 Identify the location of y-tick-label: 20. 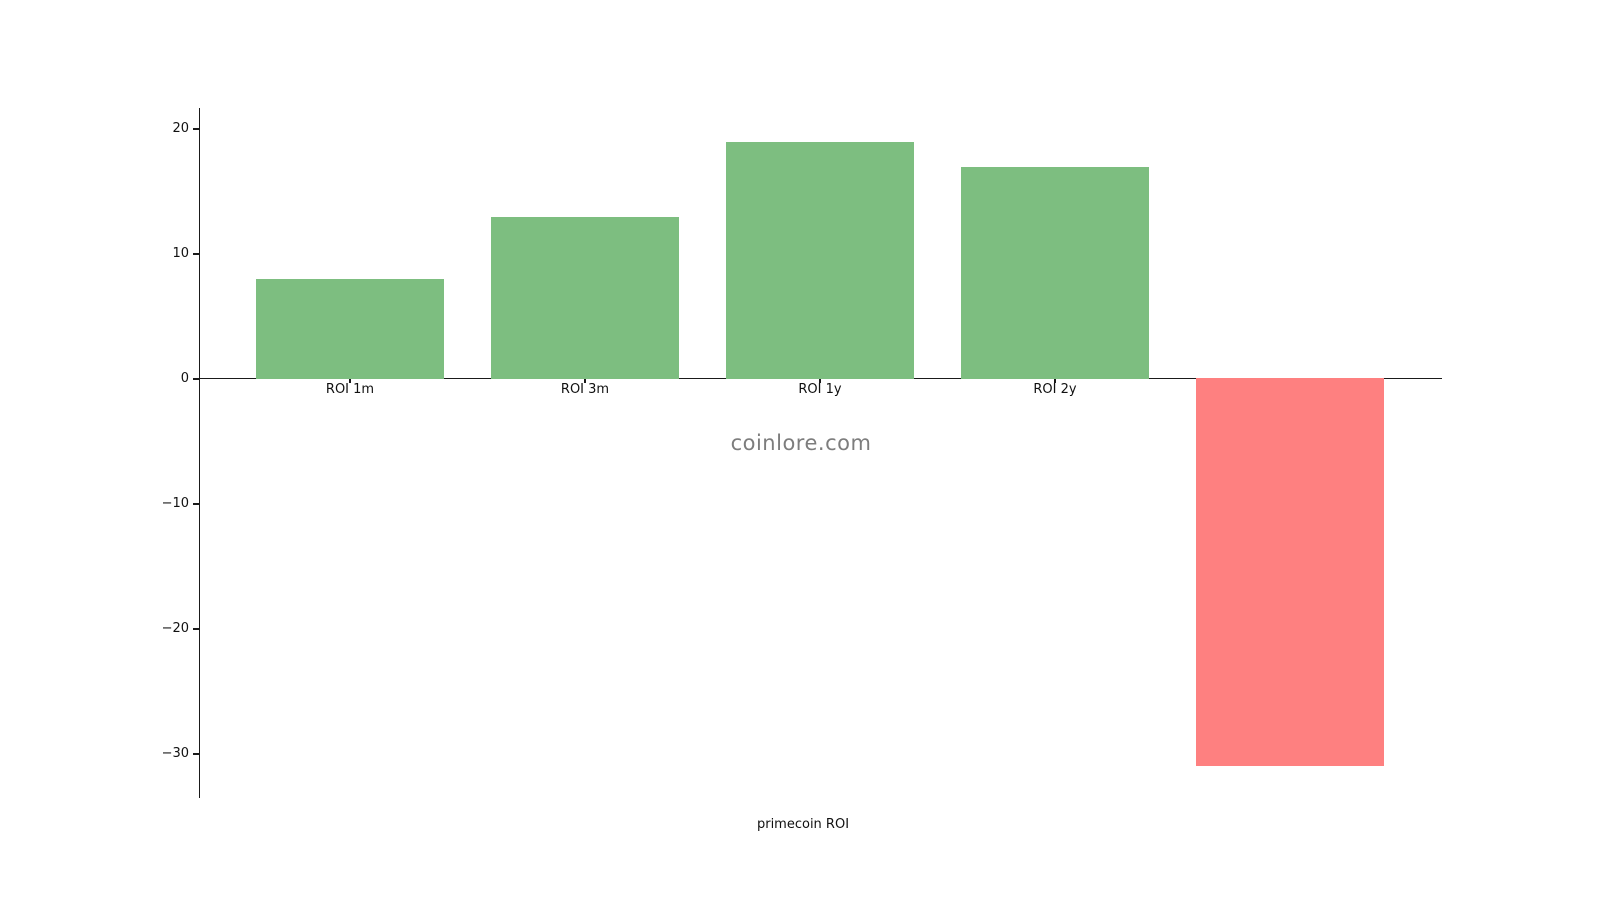
(180, 128).